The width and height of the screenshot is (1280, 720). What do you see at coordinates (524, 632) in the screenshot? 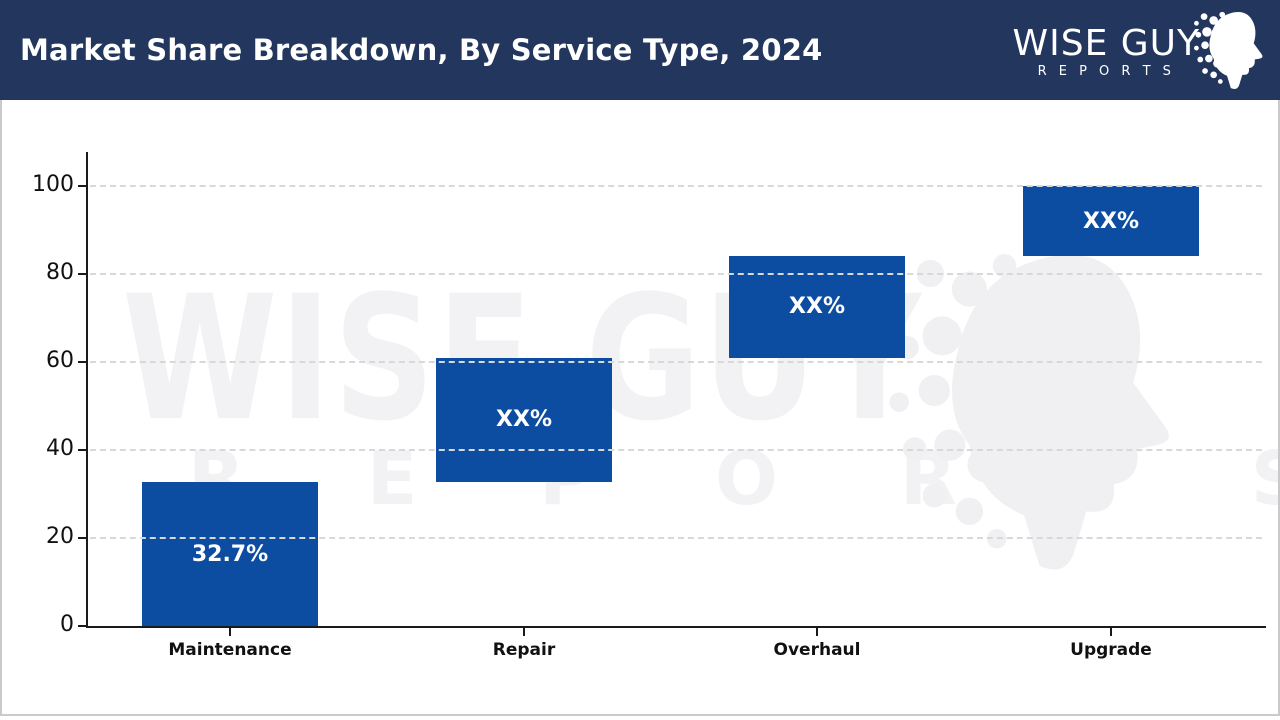
I see `x-axis-tick-repair` at bounding box center [524, 632].